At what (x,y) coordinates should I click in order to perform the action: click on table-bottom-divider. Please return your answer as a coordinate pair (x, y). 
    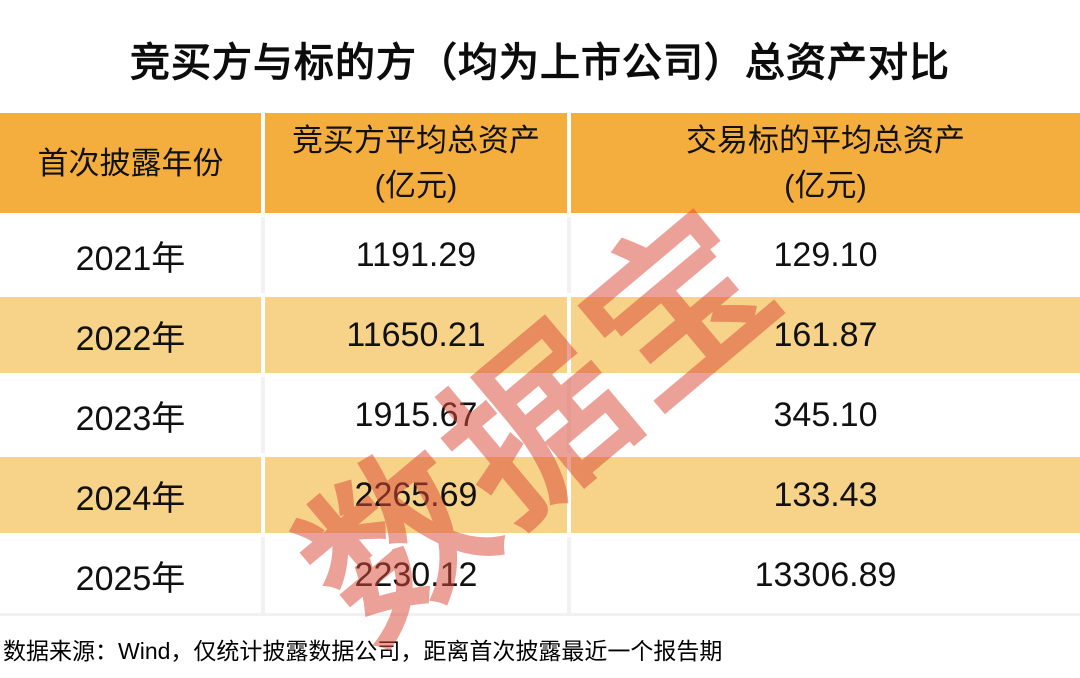
    Looking at the image, I should click on (540, 614).